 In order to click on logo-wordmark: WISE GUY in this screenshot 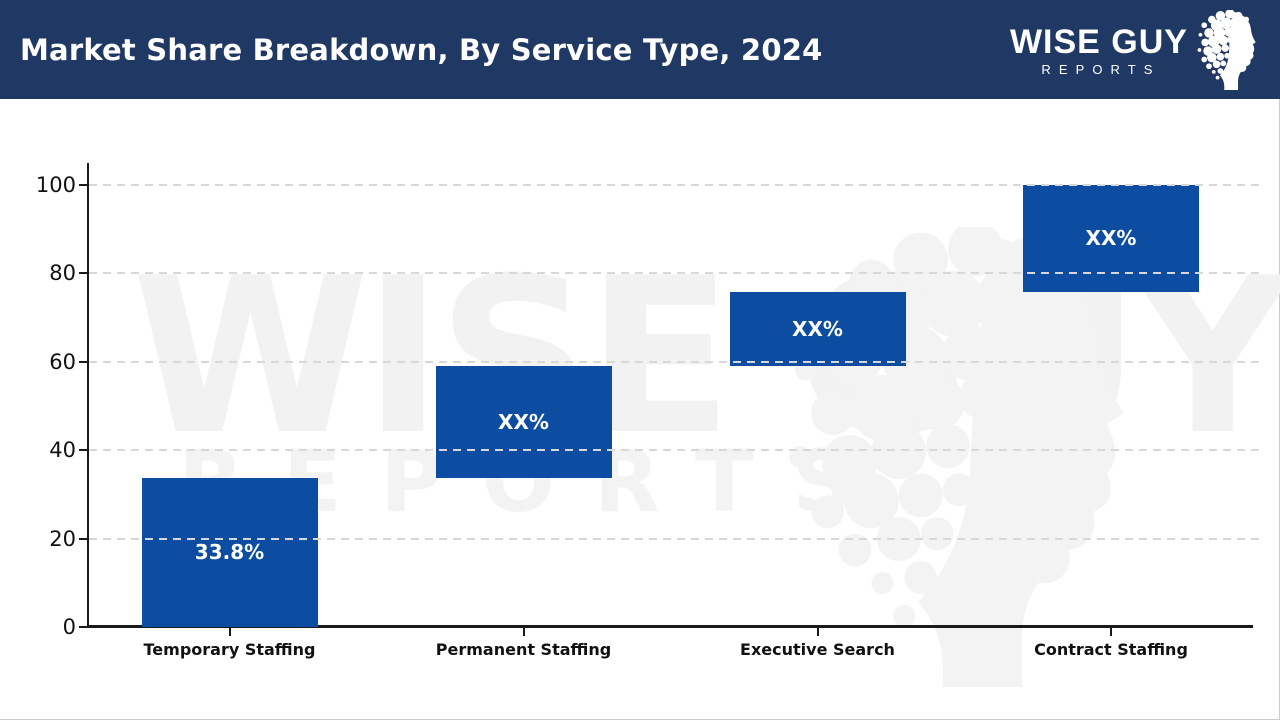, I will do `click(1098, 41)`.